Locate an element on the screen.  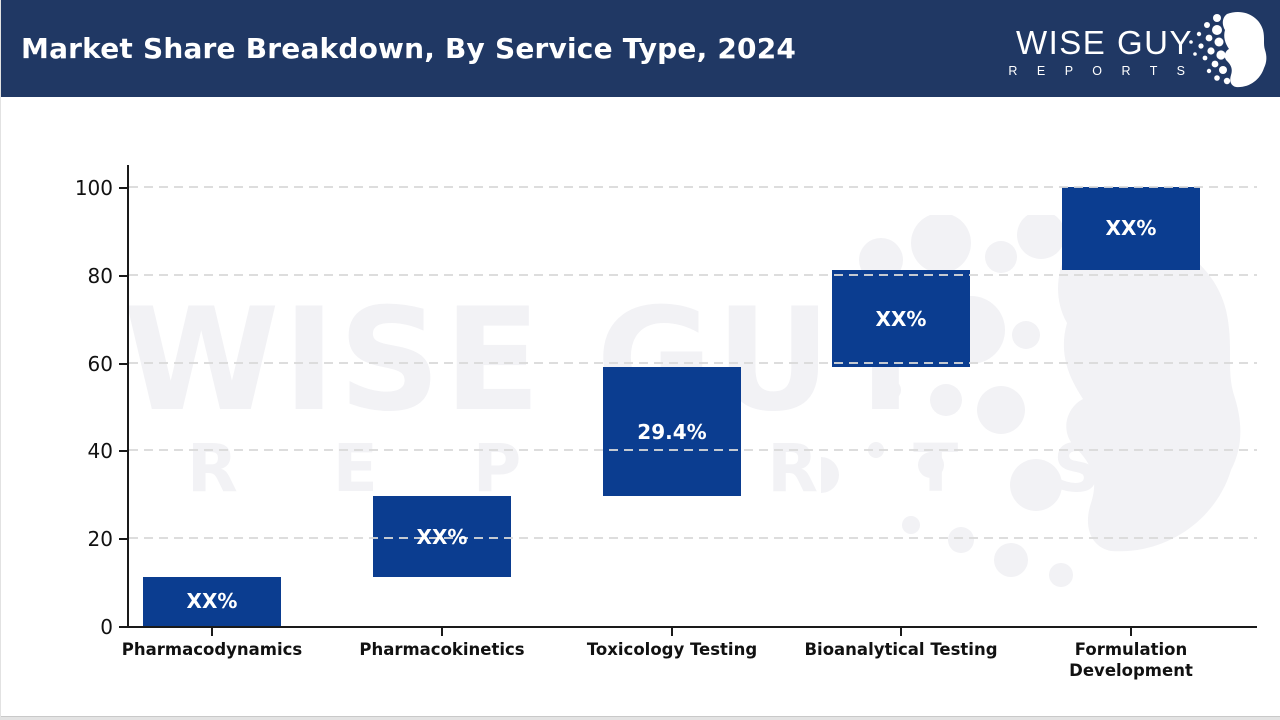
y-axis-line is located at coordinates (128, 396).